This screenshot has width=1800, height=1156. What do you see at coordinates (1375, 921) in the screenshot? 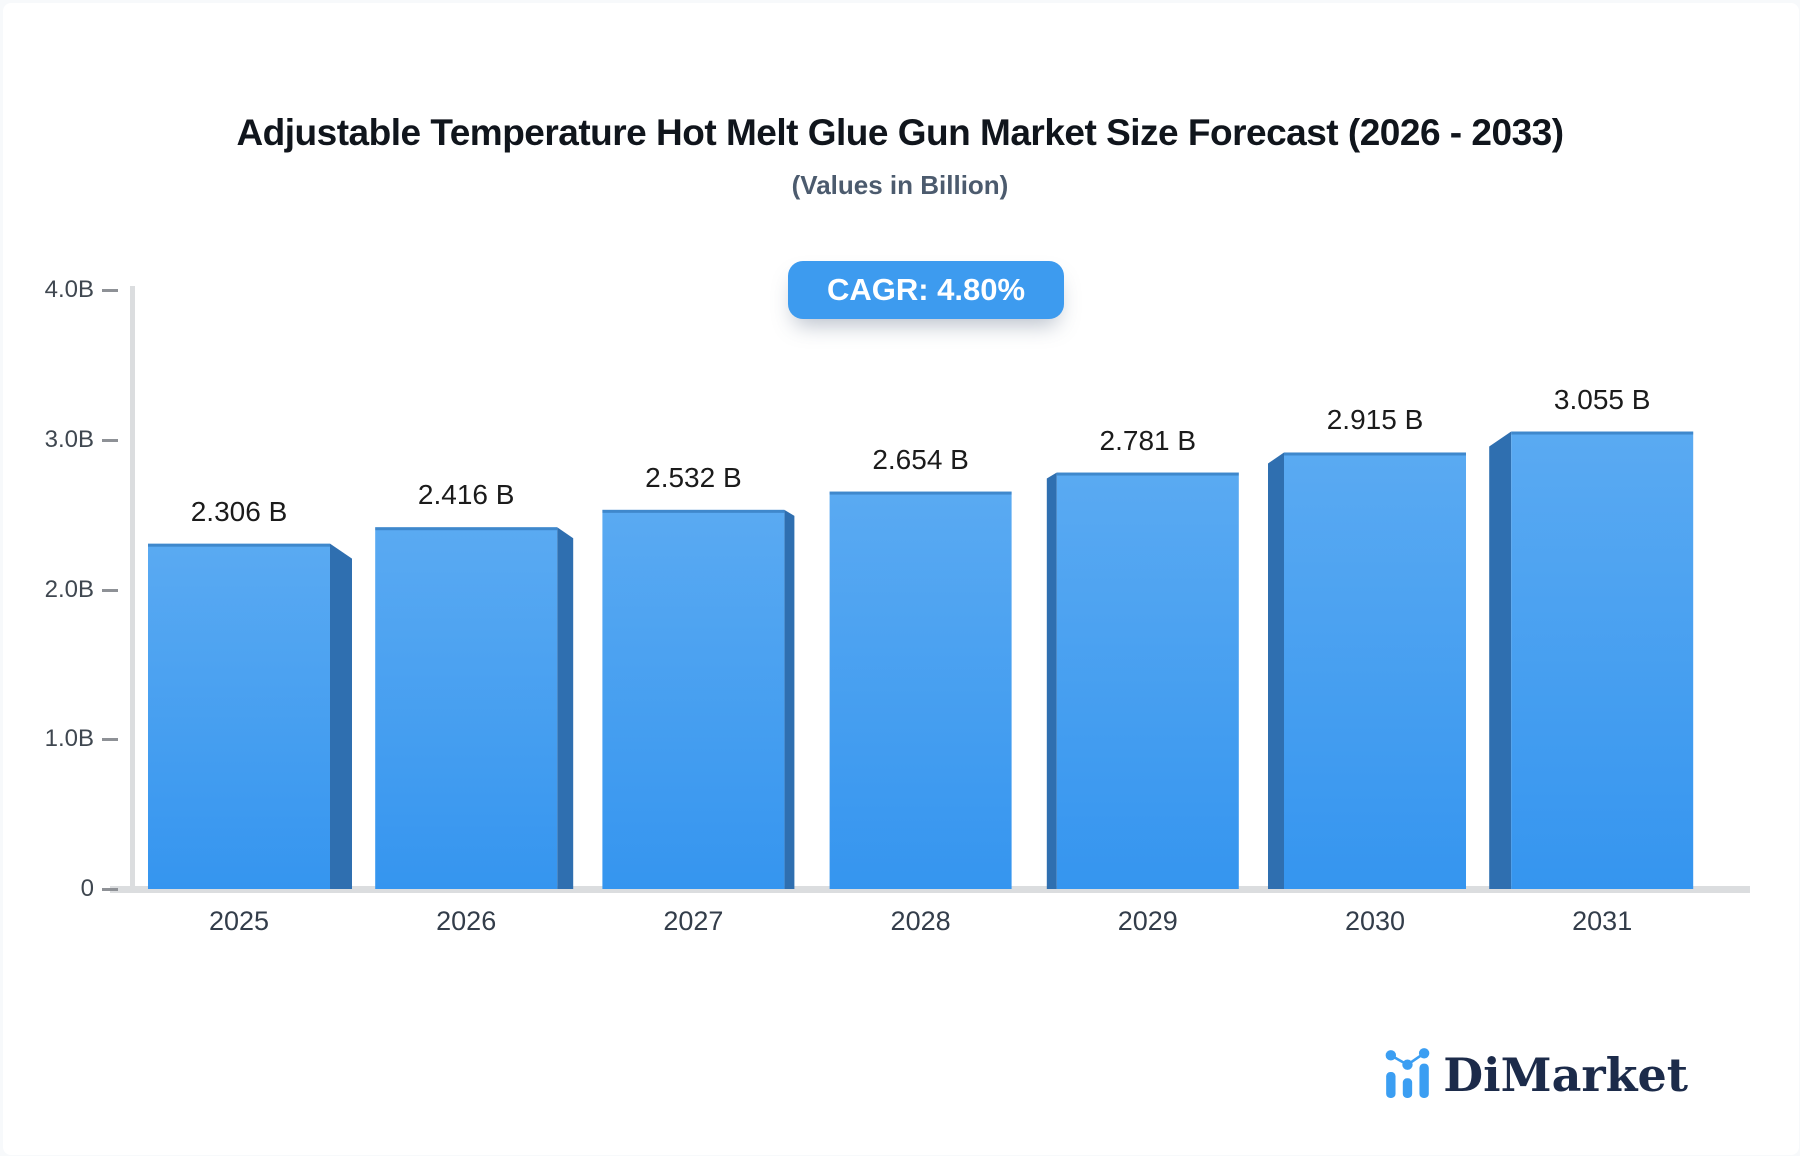
I see `x-axis-label: 2030` at bounding box center [1375, 921].